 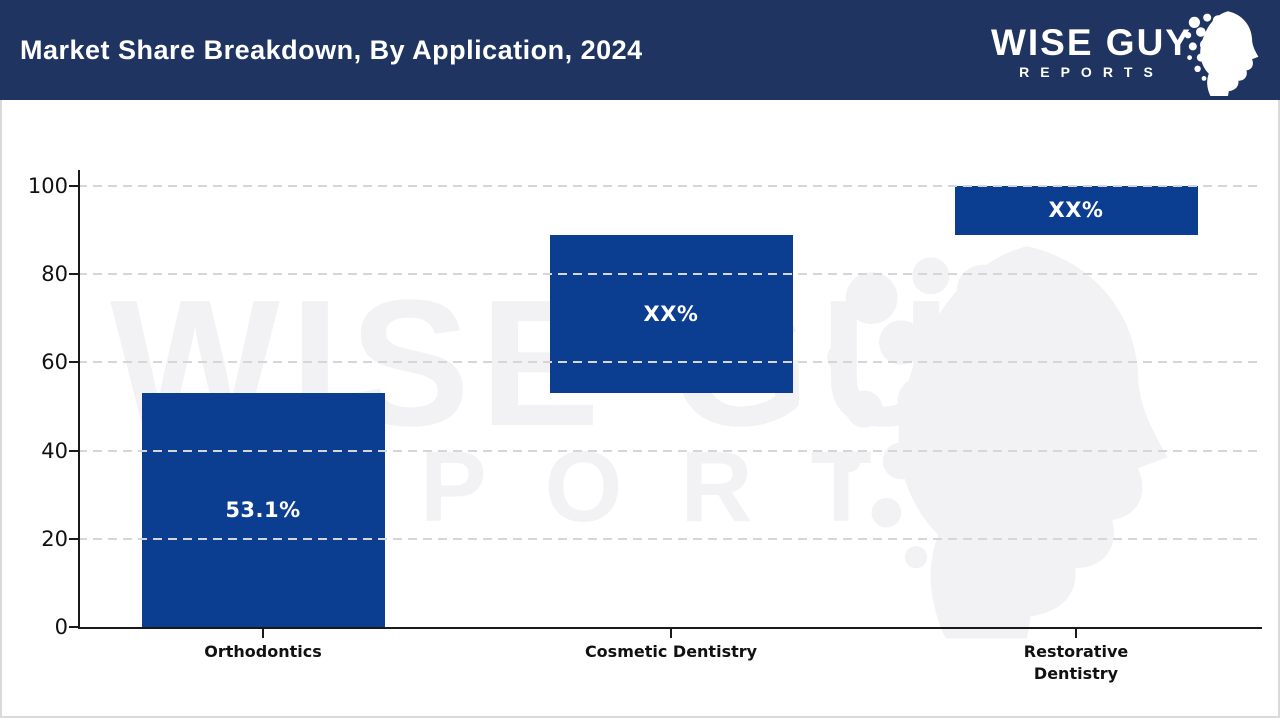 I want to click on bar-value-label-orthodontics: 53.1%, so click(x=263, y=509).